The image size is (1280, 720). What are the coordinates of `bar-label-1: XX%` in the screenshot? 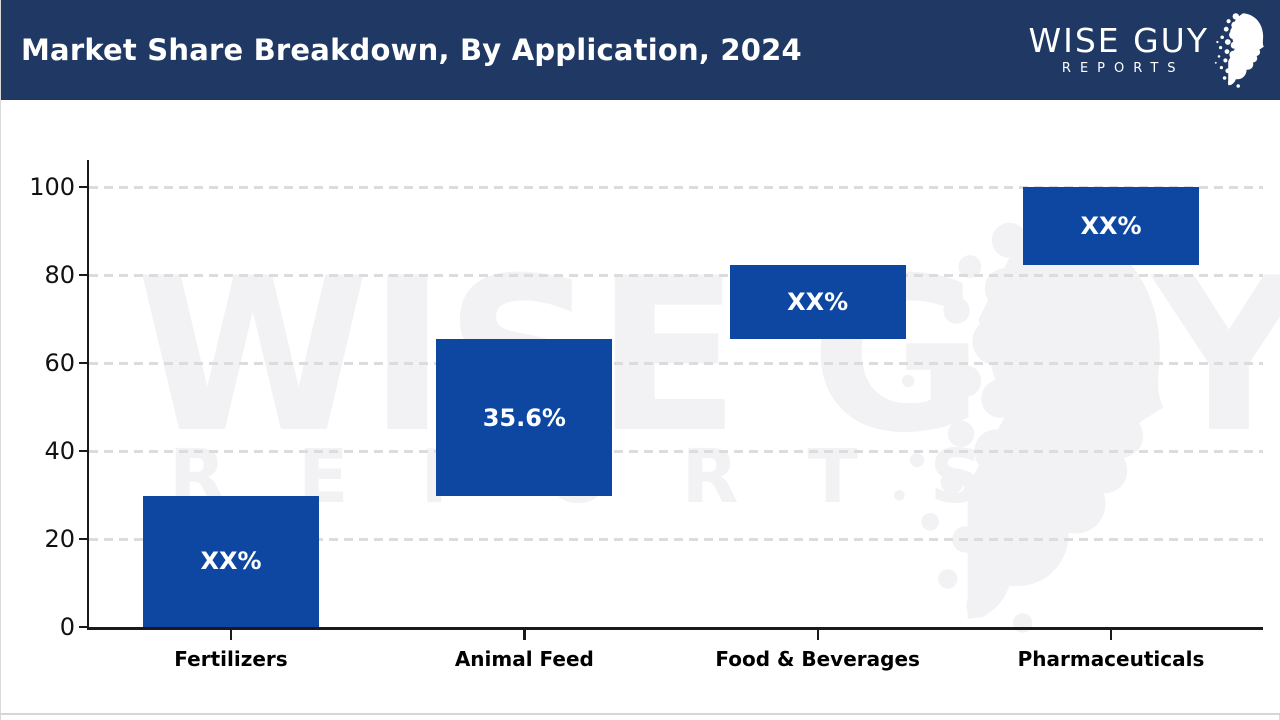 It's located at (231, 561).